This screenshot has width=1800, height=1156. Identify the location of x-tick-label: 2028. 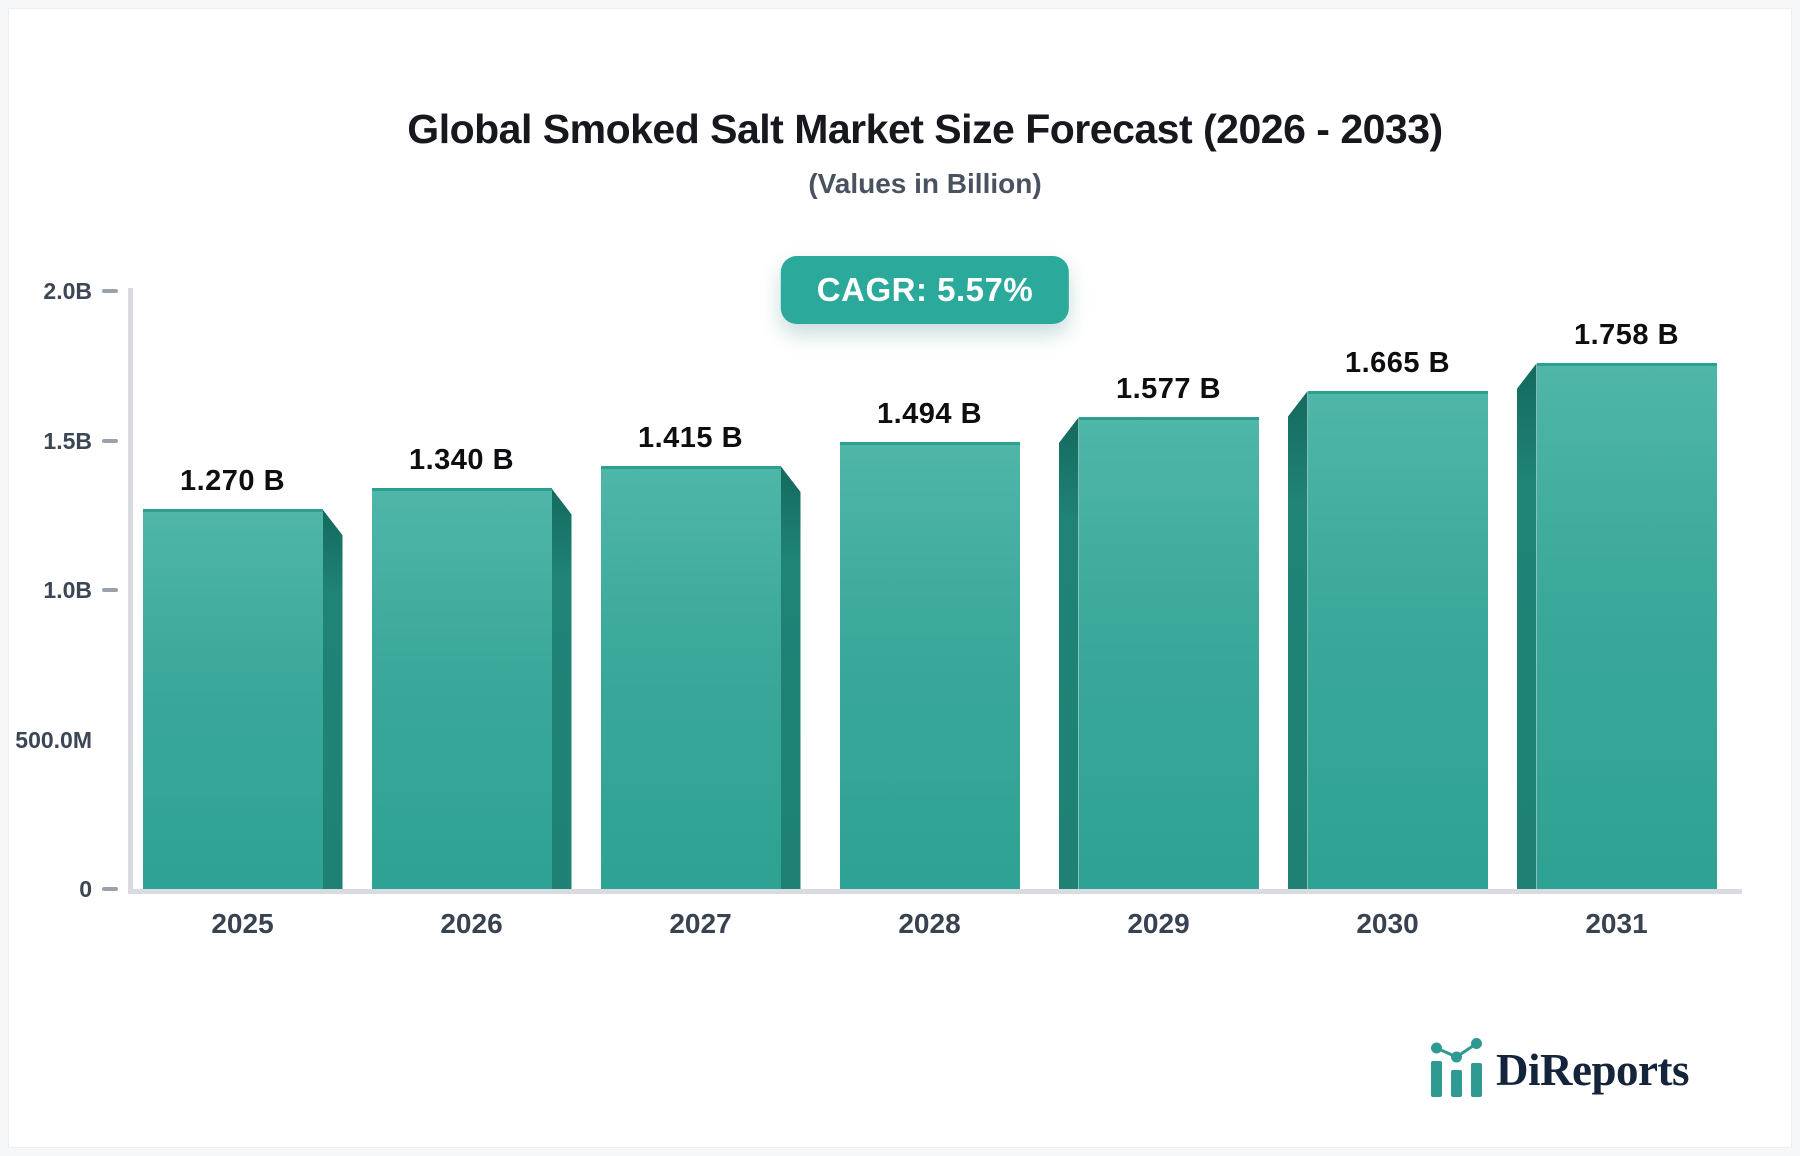
(929, 923).